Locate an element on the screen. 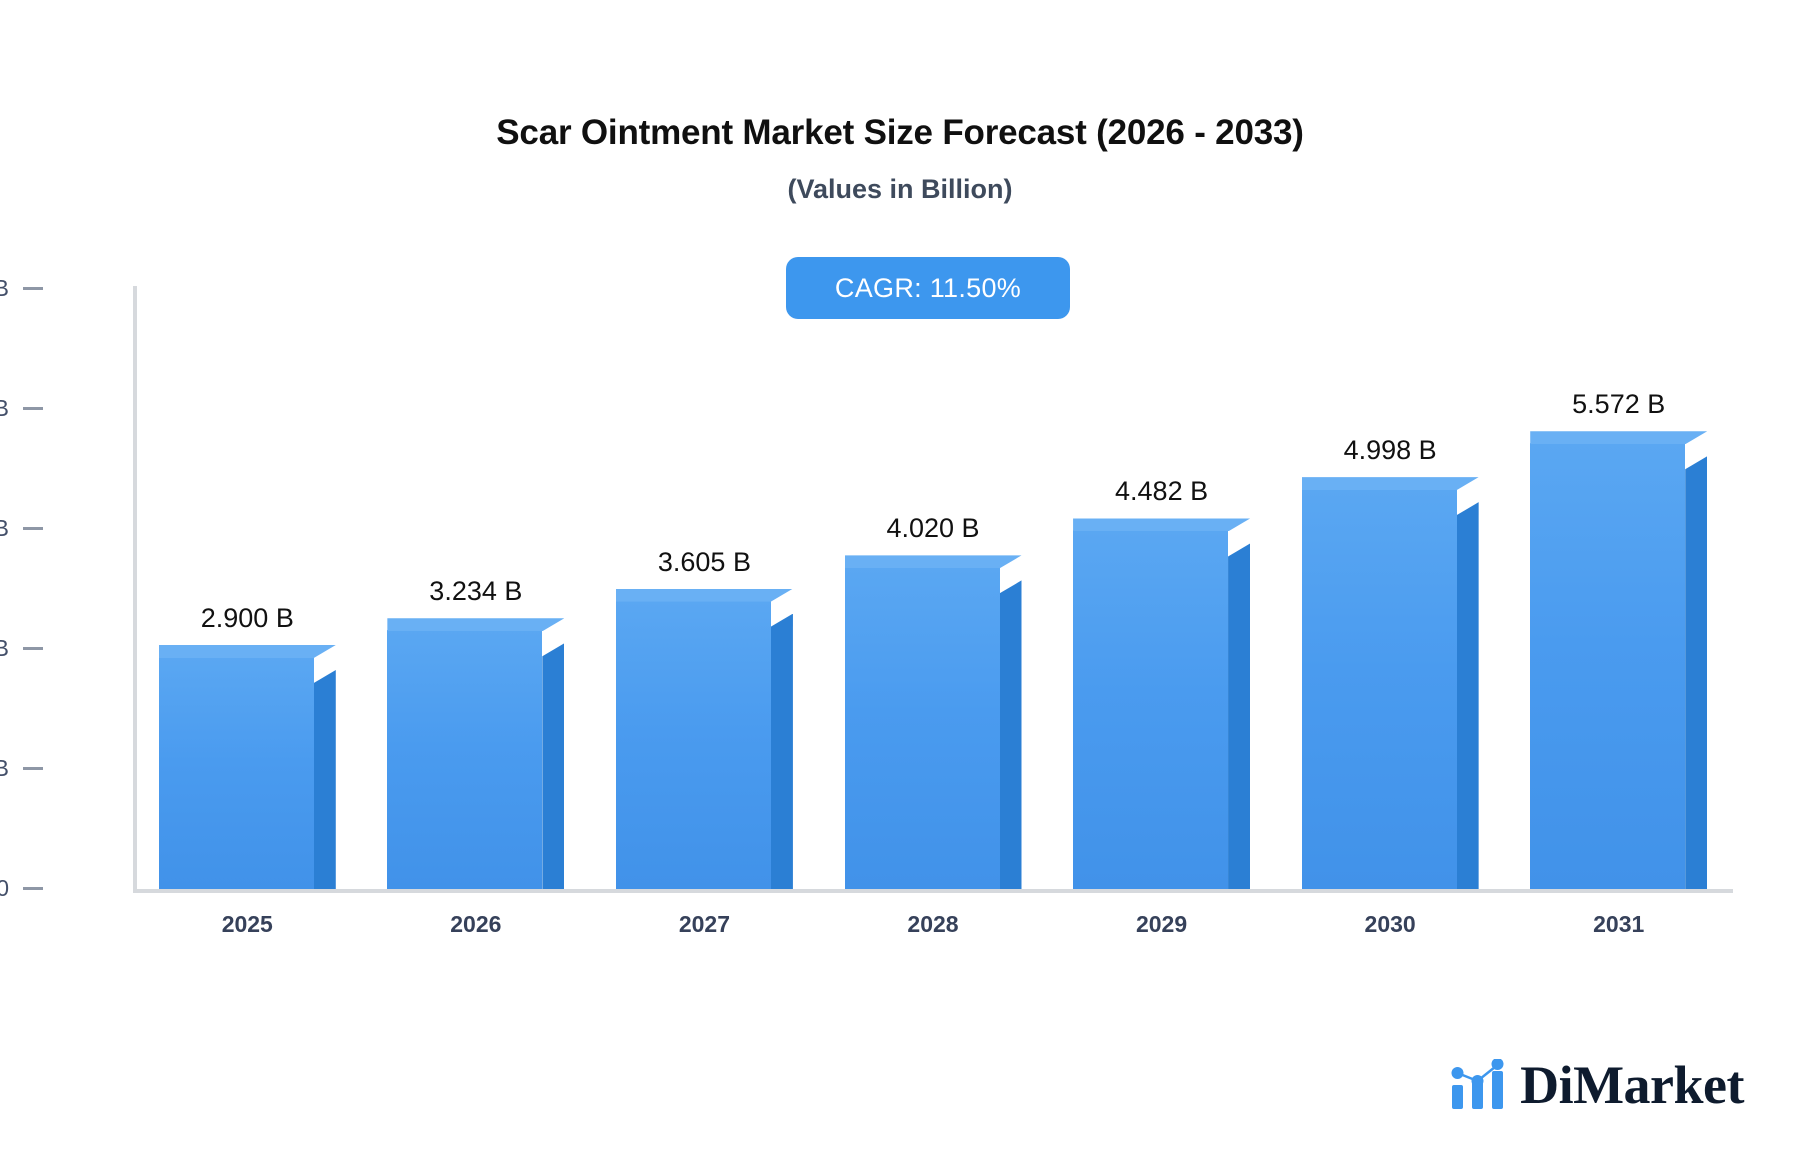 This screenshot has height=1156, width=1800. y-axis-tick-label: 6.0B is located at coordinates (4, 408).